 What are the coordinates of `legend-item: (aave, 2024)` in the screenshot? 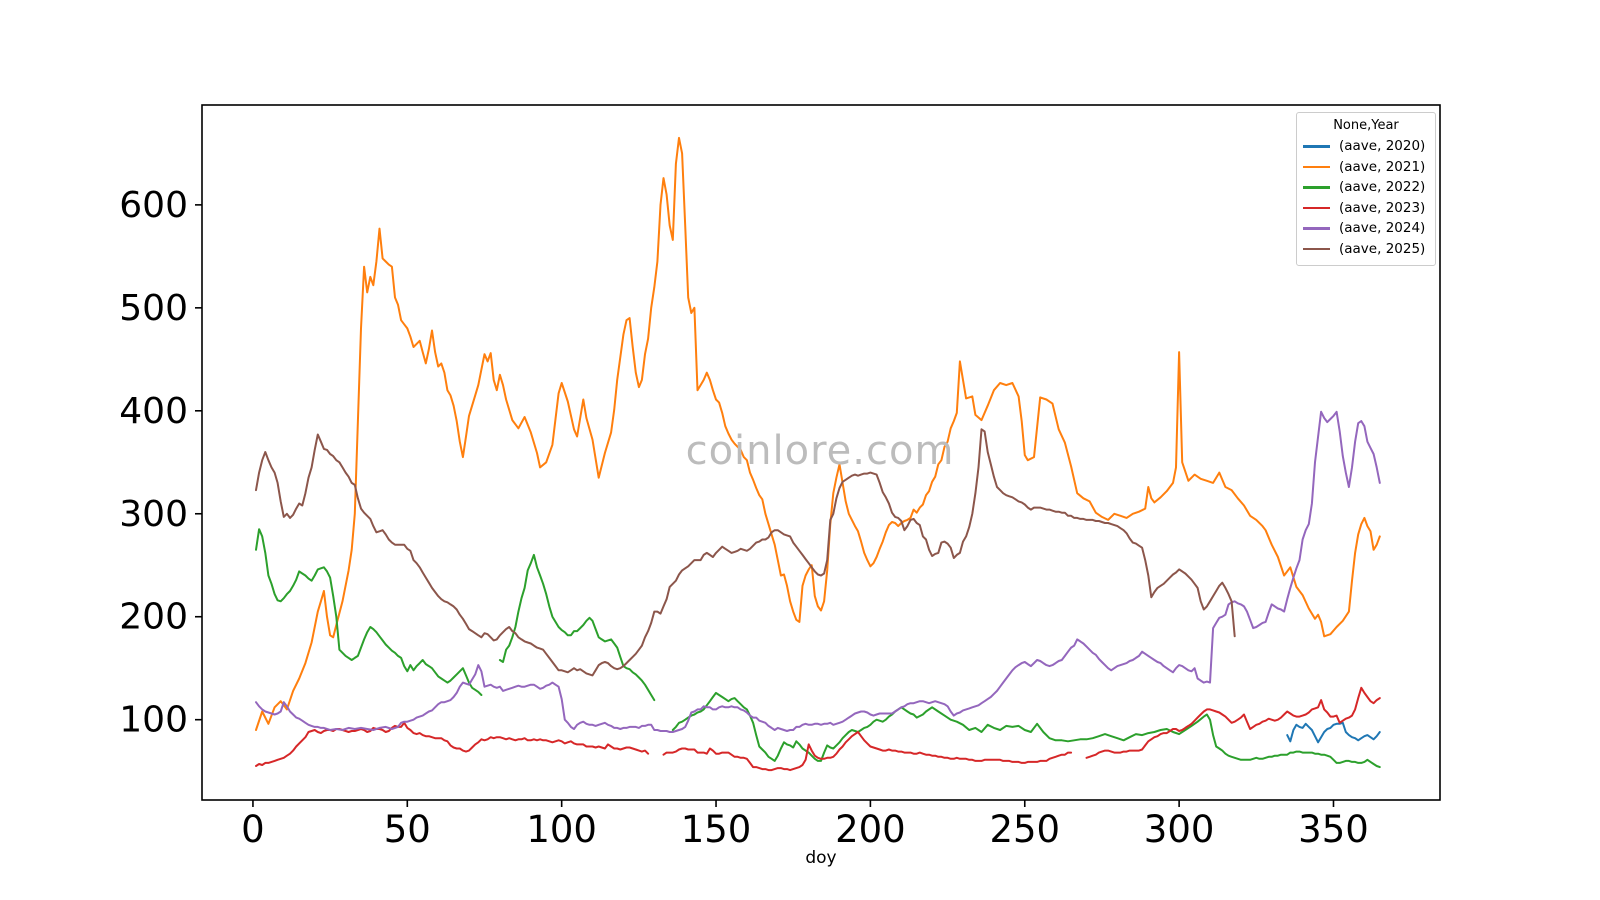 It's located at (1366, 228).